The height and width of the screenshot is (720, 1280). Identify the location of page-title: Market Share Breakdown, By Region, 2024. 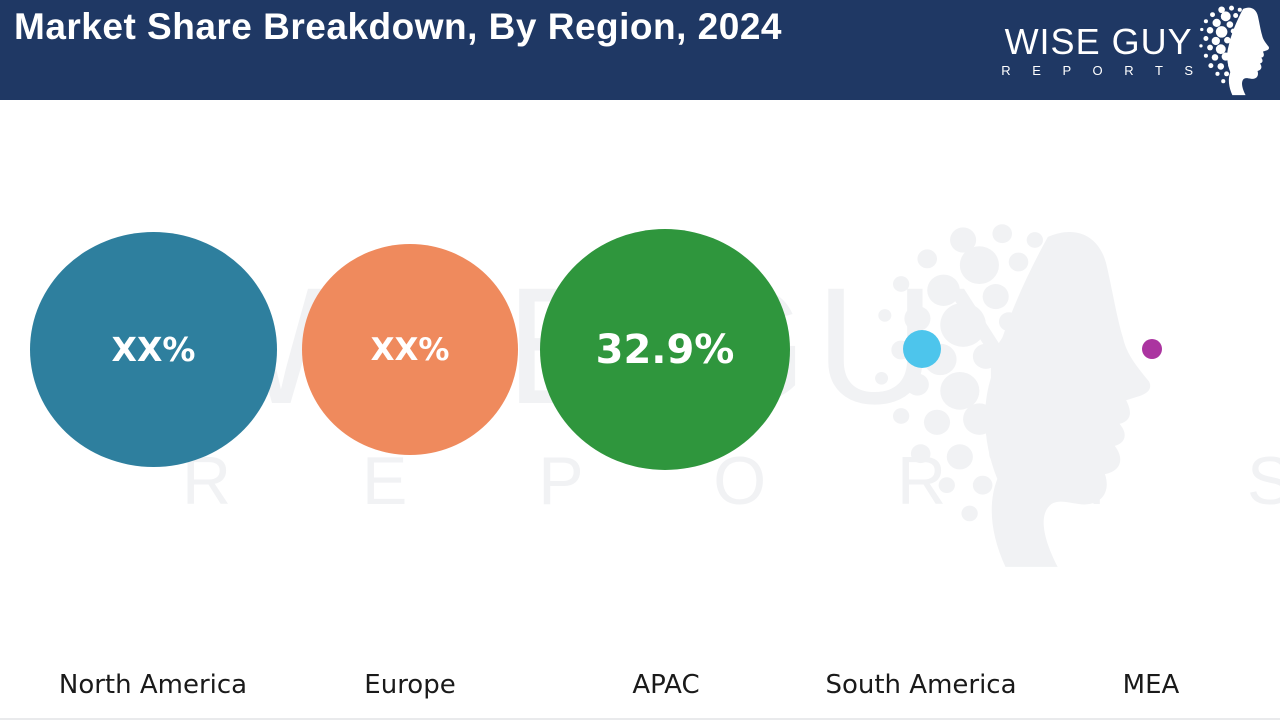
(398, 26).